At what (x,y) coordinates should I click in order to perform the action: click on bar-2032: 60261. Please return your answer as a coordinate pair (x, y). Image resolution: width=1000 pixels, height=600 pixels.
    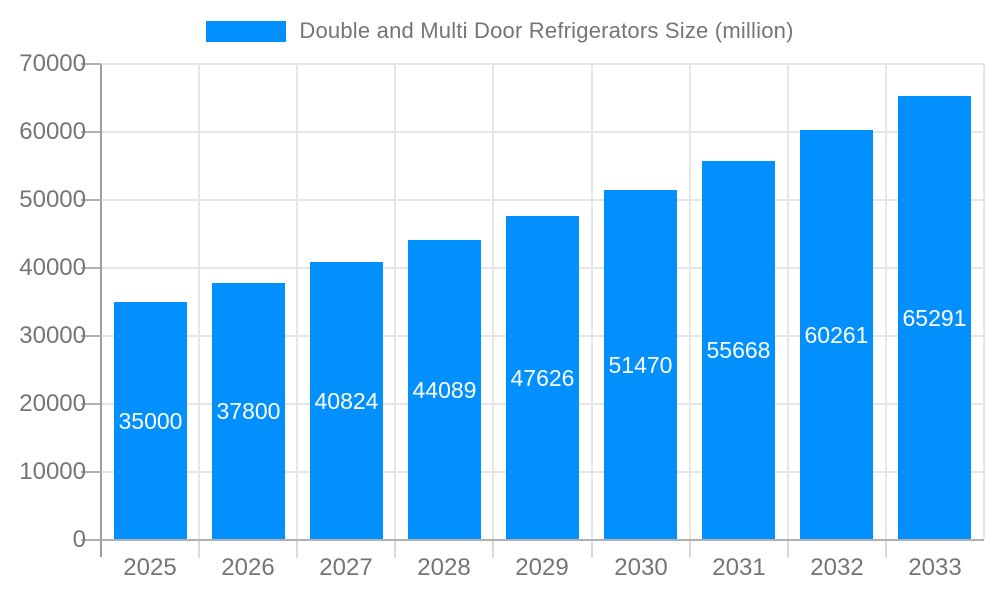
    Looking at the image, I should click on (836, 335).